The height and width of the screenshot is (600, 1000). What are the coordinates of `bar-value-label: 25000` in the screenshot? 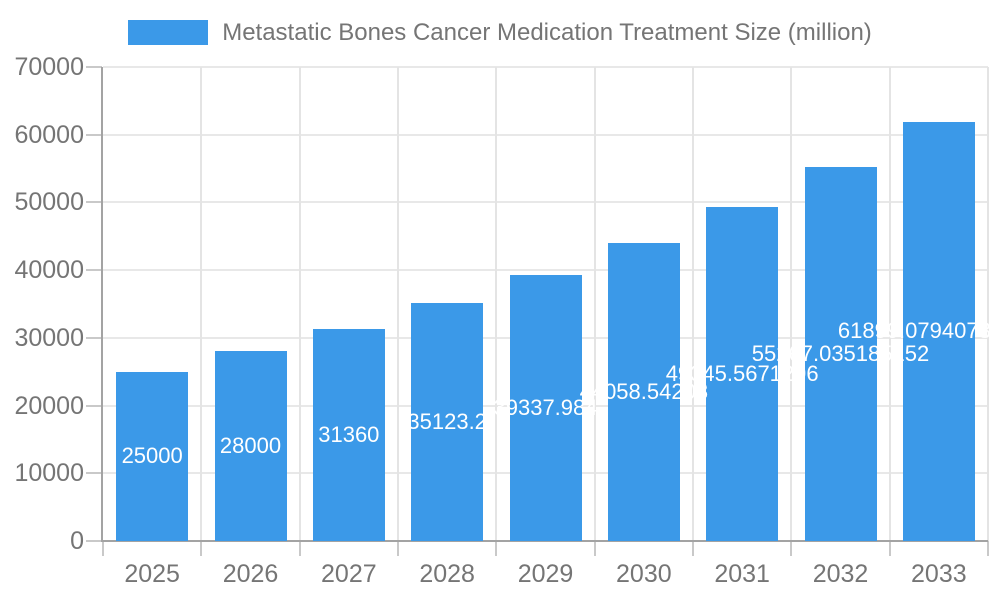 It's located at (152, 456).